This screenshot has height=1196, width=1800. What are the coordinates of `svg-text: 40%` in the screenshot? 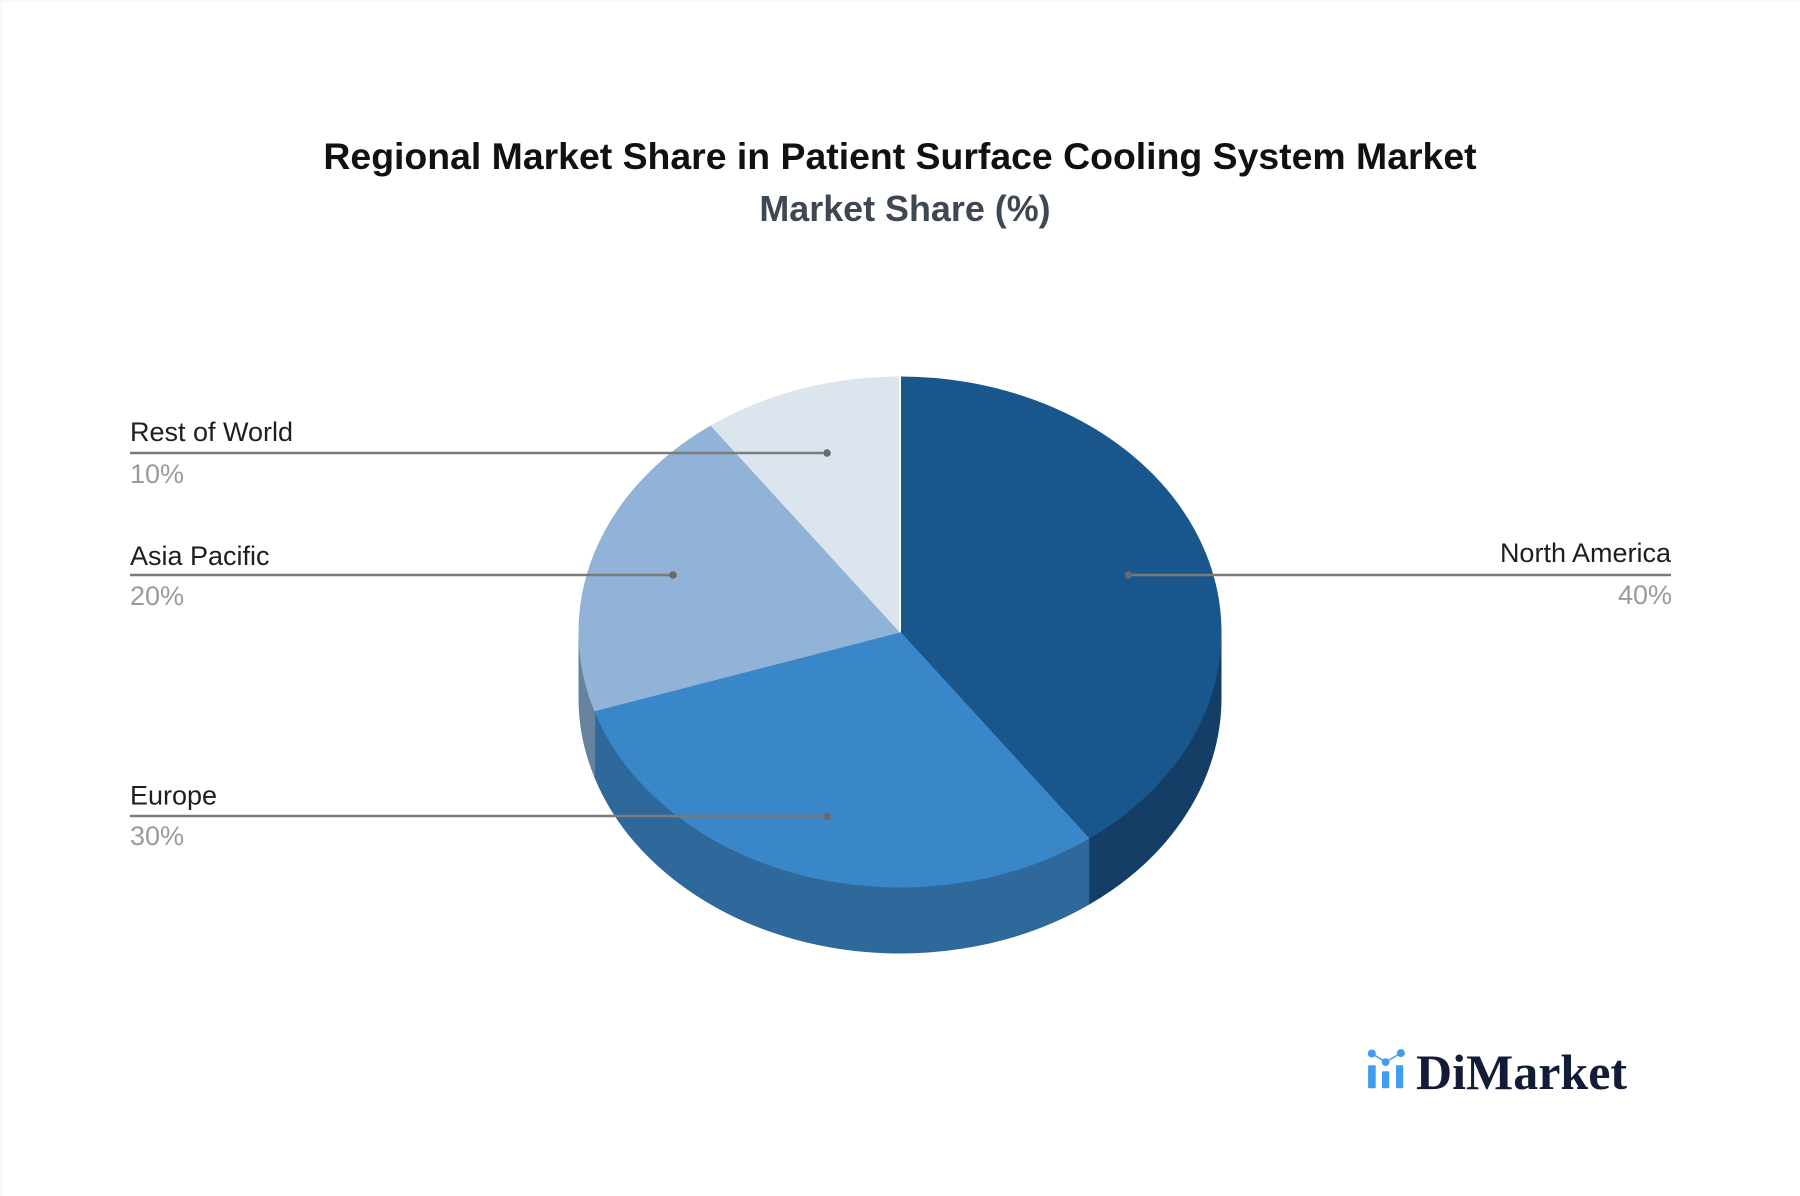 It's located at (1645, 595).